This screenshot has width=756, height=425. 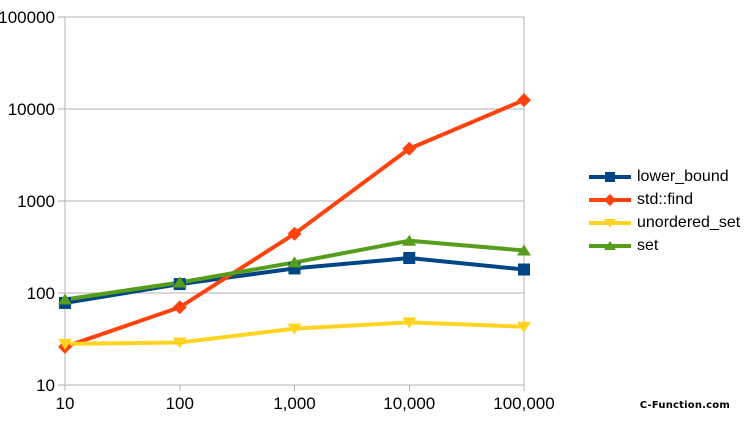 What do you see at coordinates (648, 245) in the screenshot?
I see `legend-label: set` at bounding box center [648, 245].